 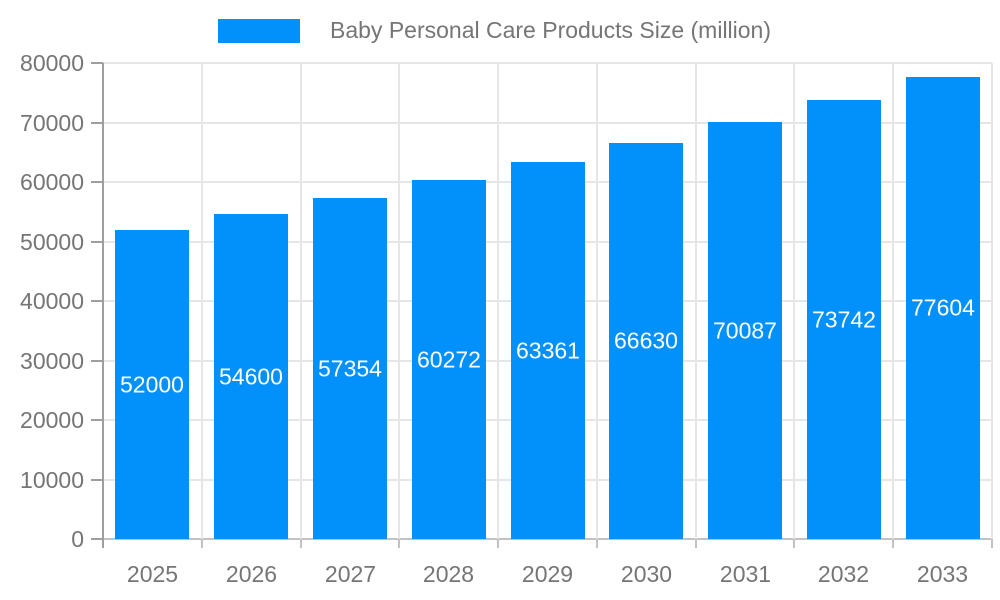 I want to click on bar-2029: 63361, so click(x=548, y=350).